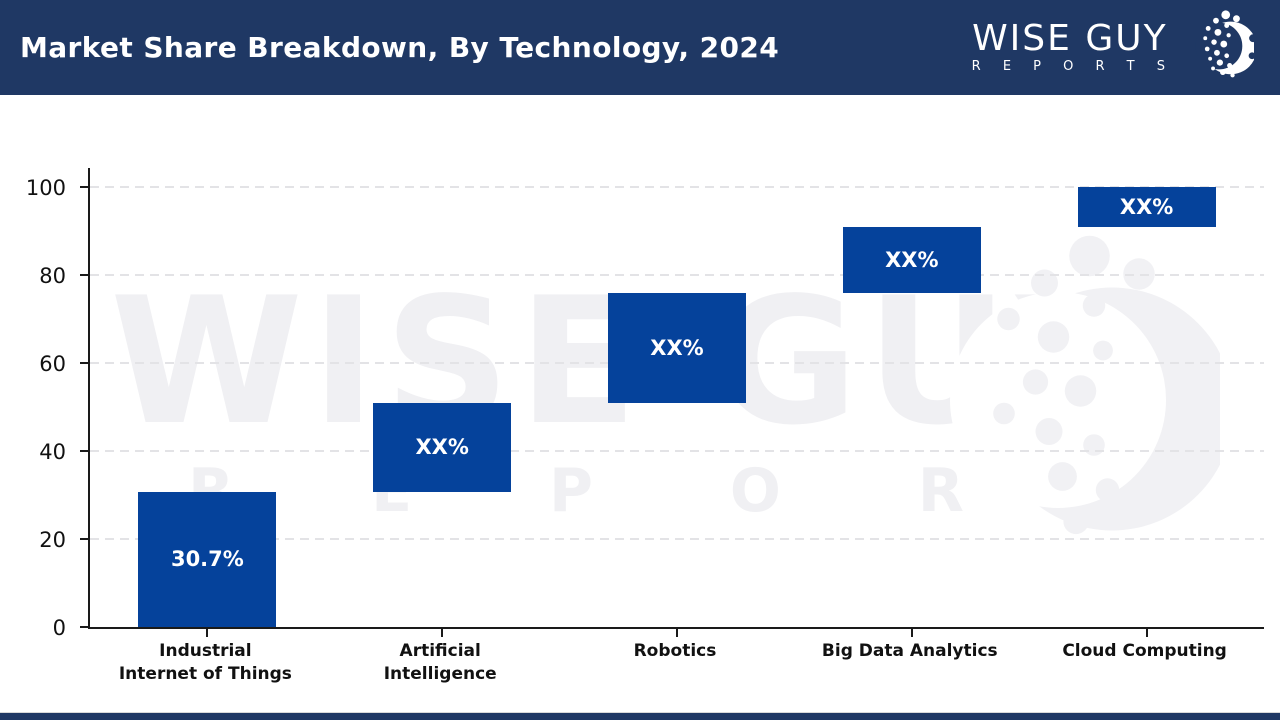 This screenshot has height=720, width=1280. What do you see at coordinates (59, 628) in the screenshot?
I see `y-tick-label-0: 0` at bounding box center [59, 628].